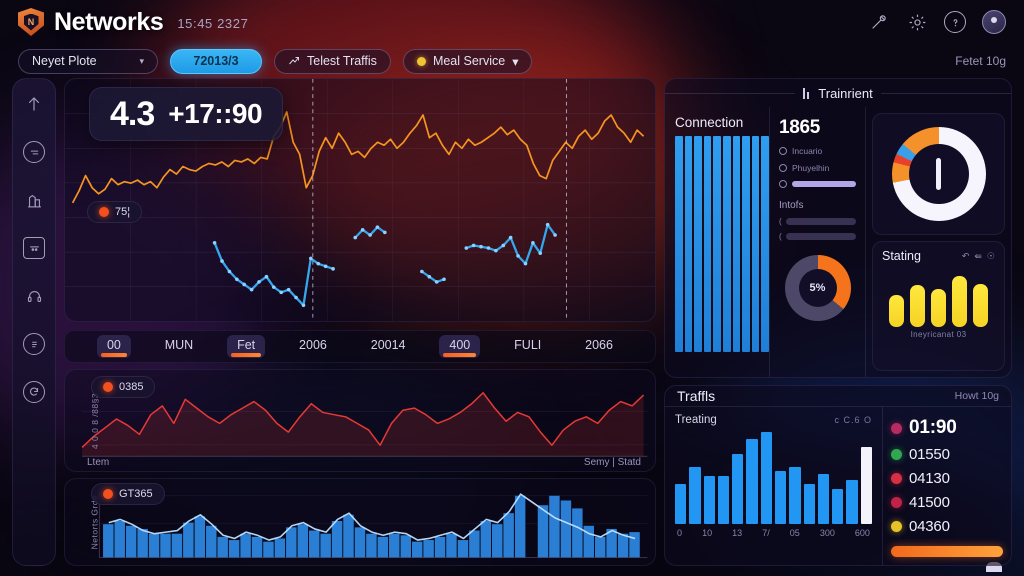 The width and height of the screenshot is (1024, 576). Describe the element at coordinates (707, 533) in the screenshot. I see `traffis-xtick: 10` at that location.